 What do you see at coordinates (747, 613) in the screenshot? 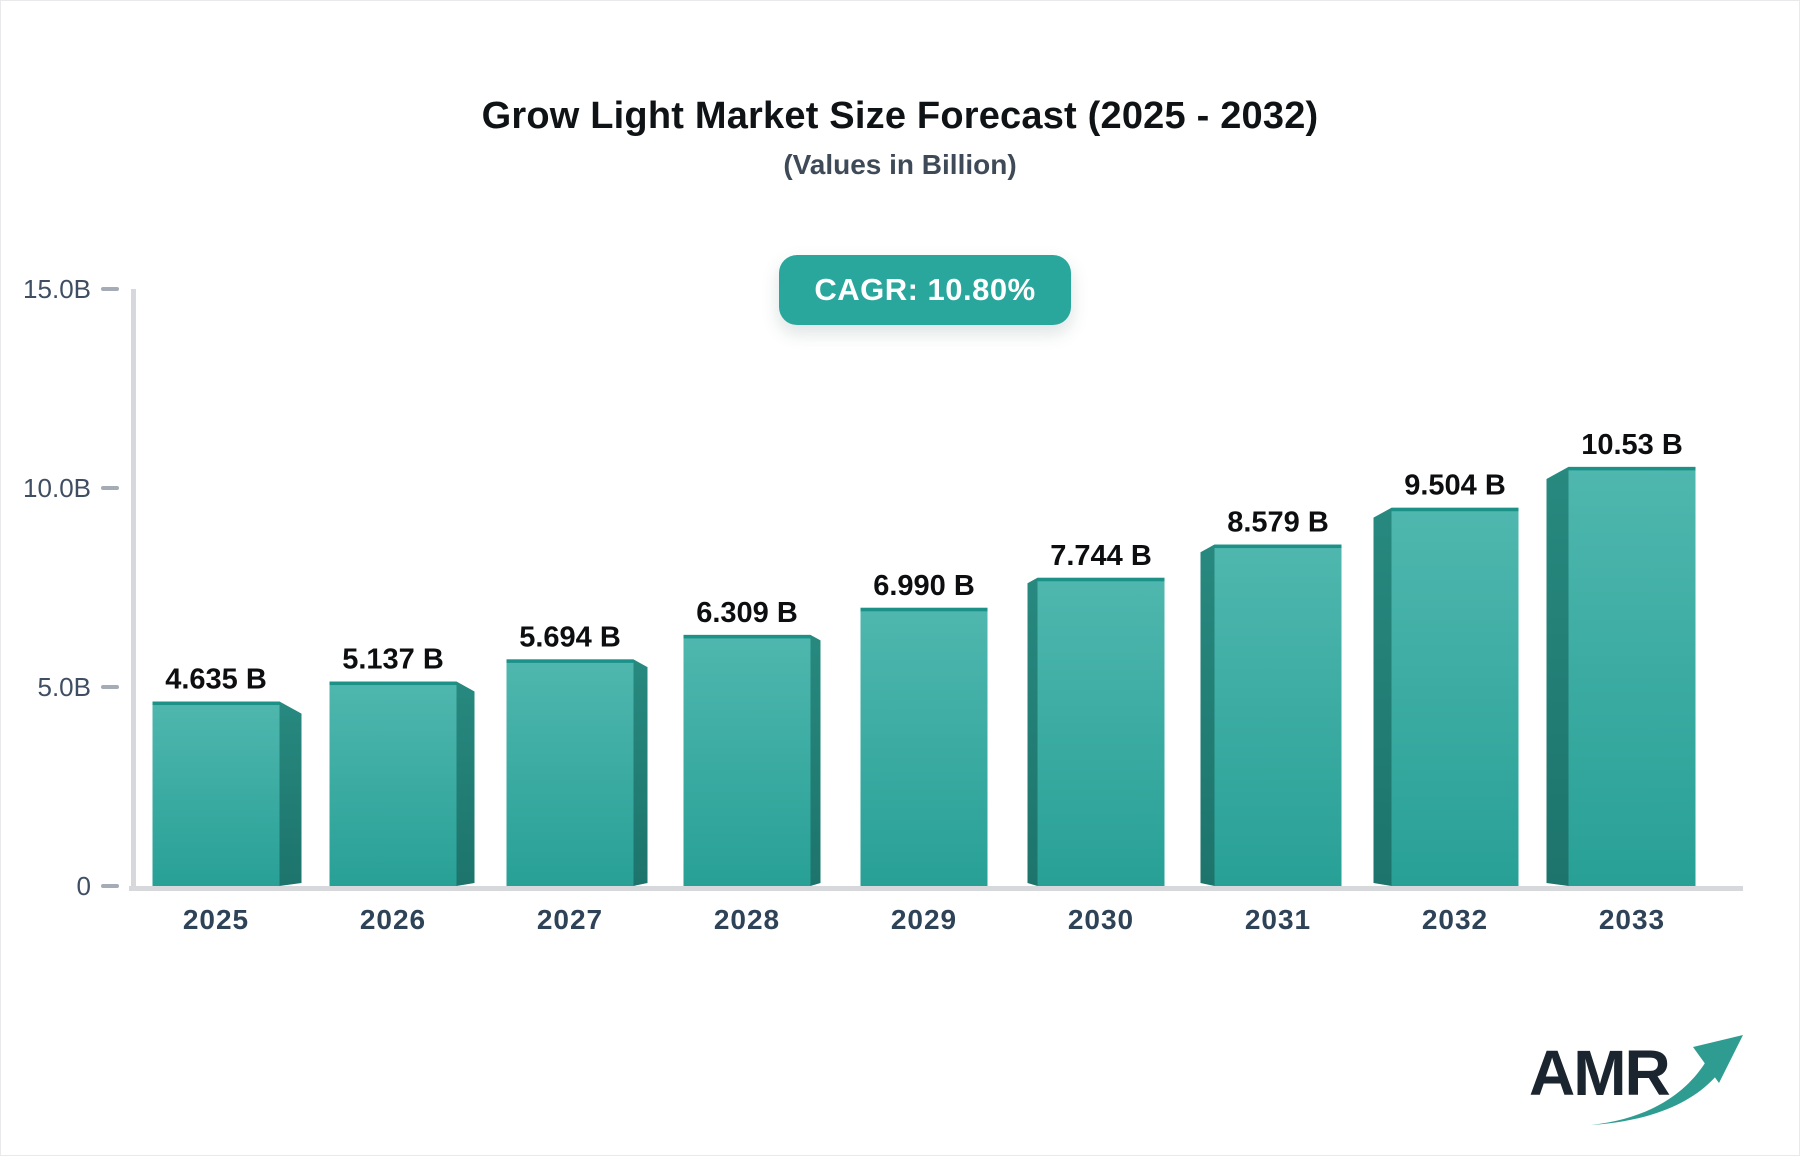
I see `bar-value-label: 6.309 B` at bounding box center [747, 613].